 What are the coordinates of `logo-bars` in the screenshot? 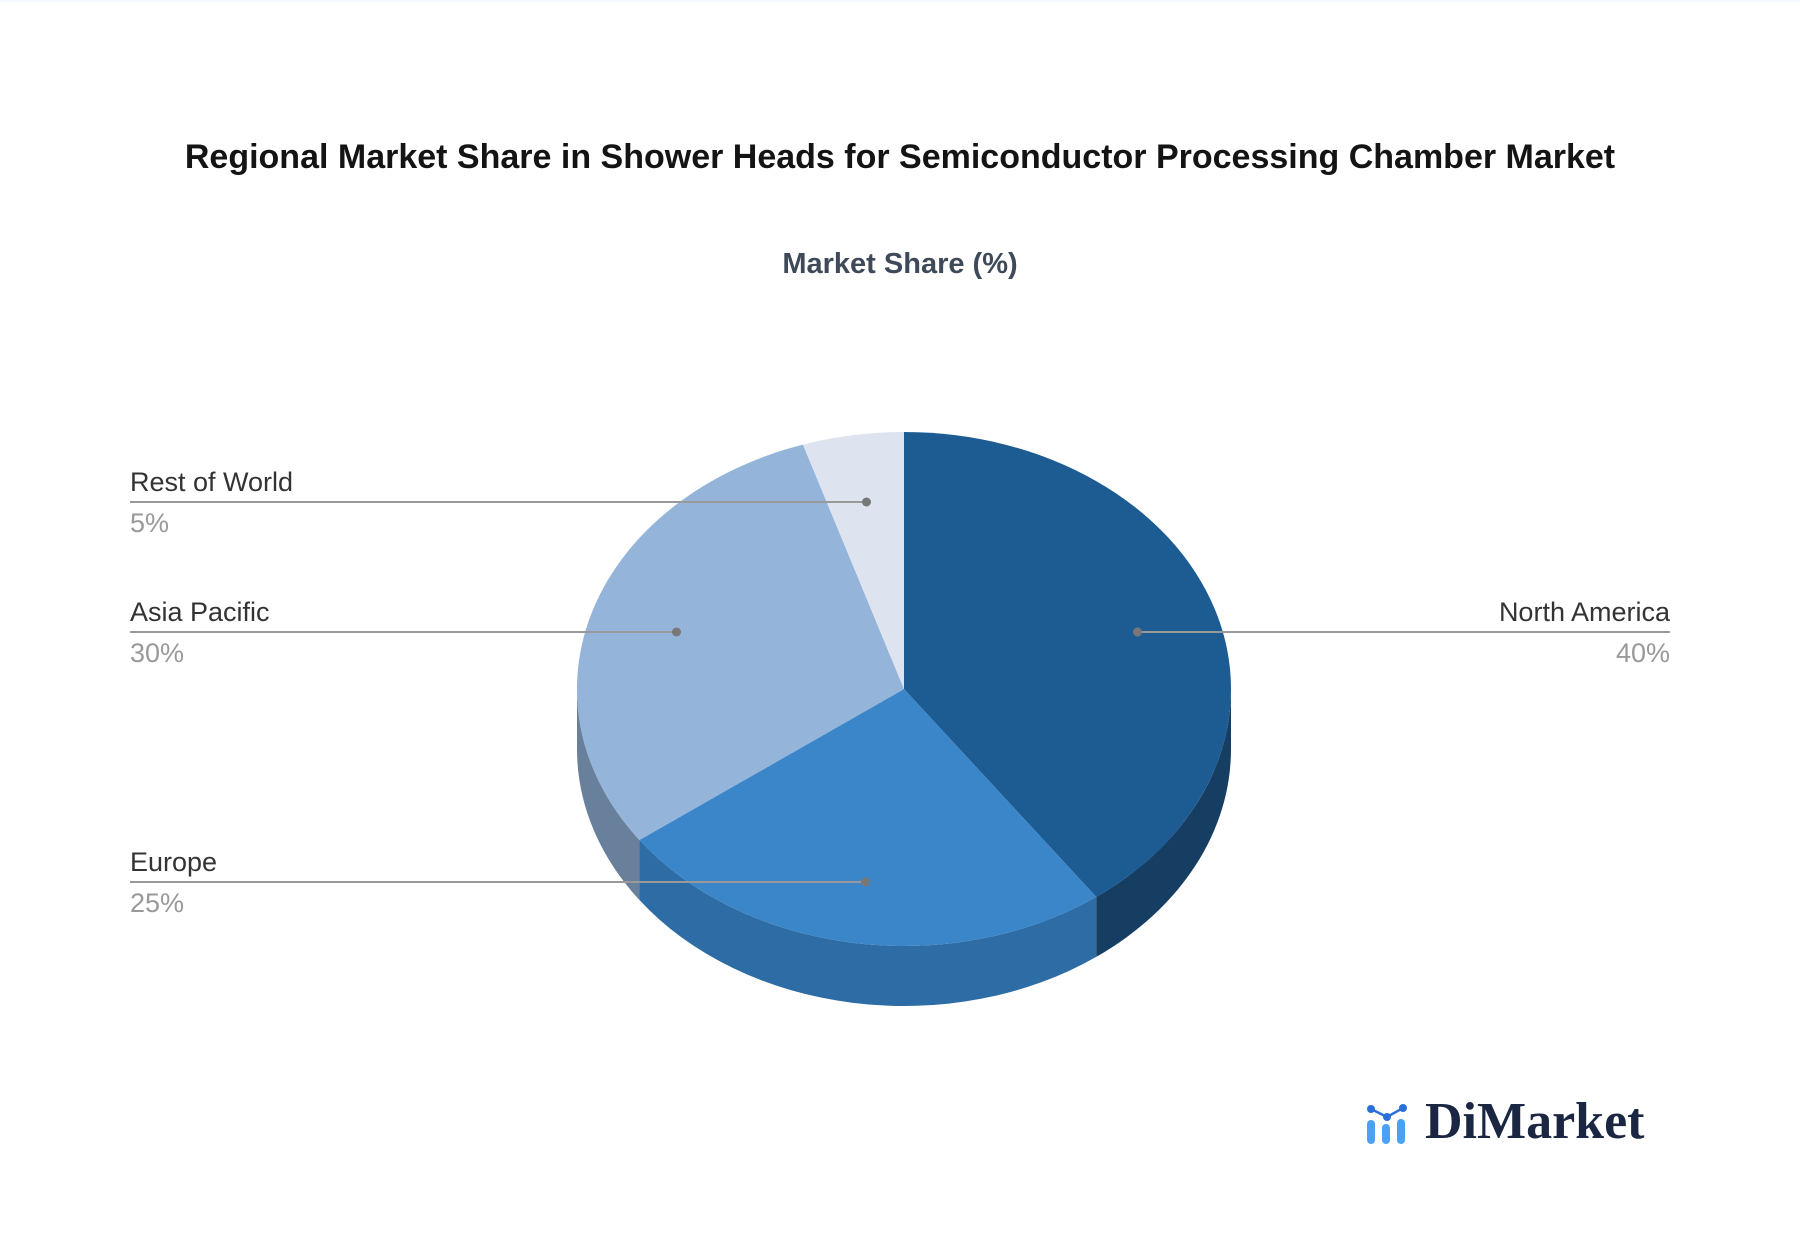 It's located at (1386, 1131).